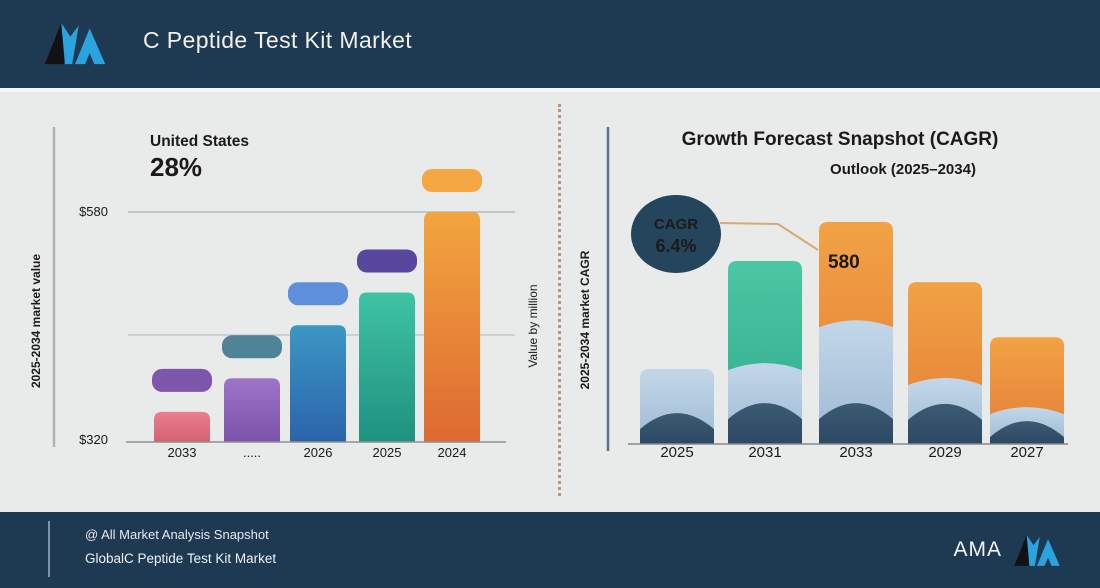 This screenshot has width=1100, height=588. What do you see at coordinates (676, 452) in the screenshot?
I see `xlabel-2025r: 2025` at bounding box center [676, 452].